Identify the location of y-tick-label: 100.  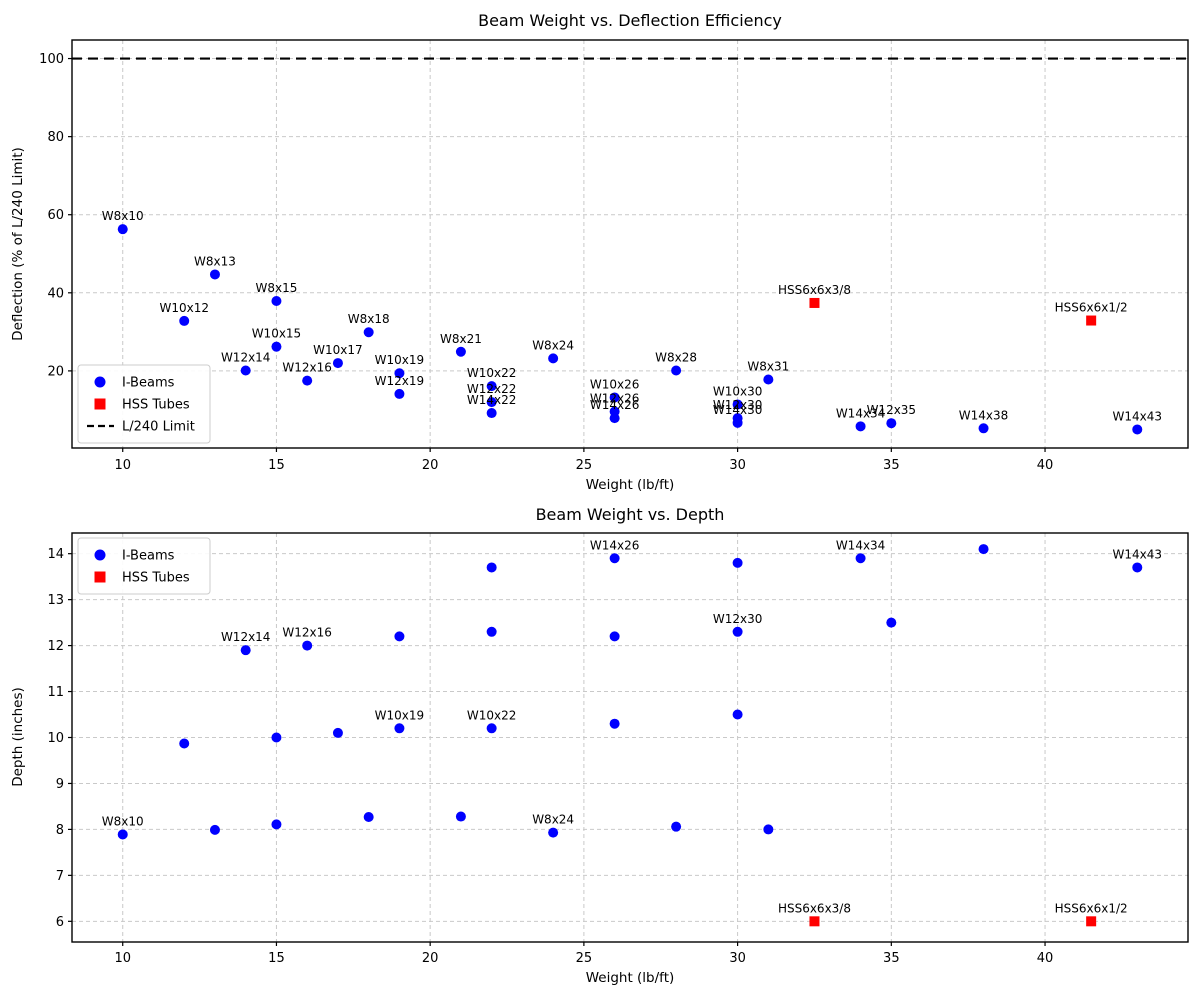
(51, 59).